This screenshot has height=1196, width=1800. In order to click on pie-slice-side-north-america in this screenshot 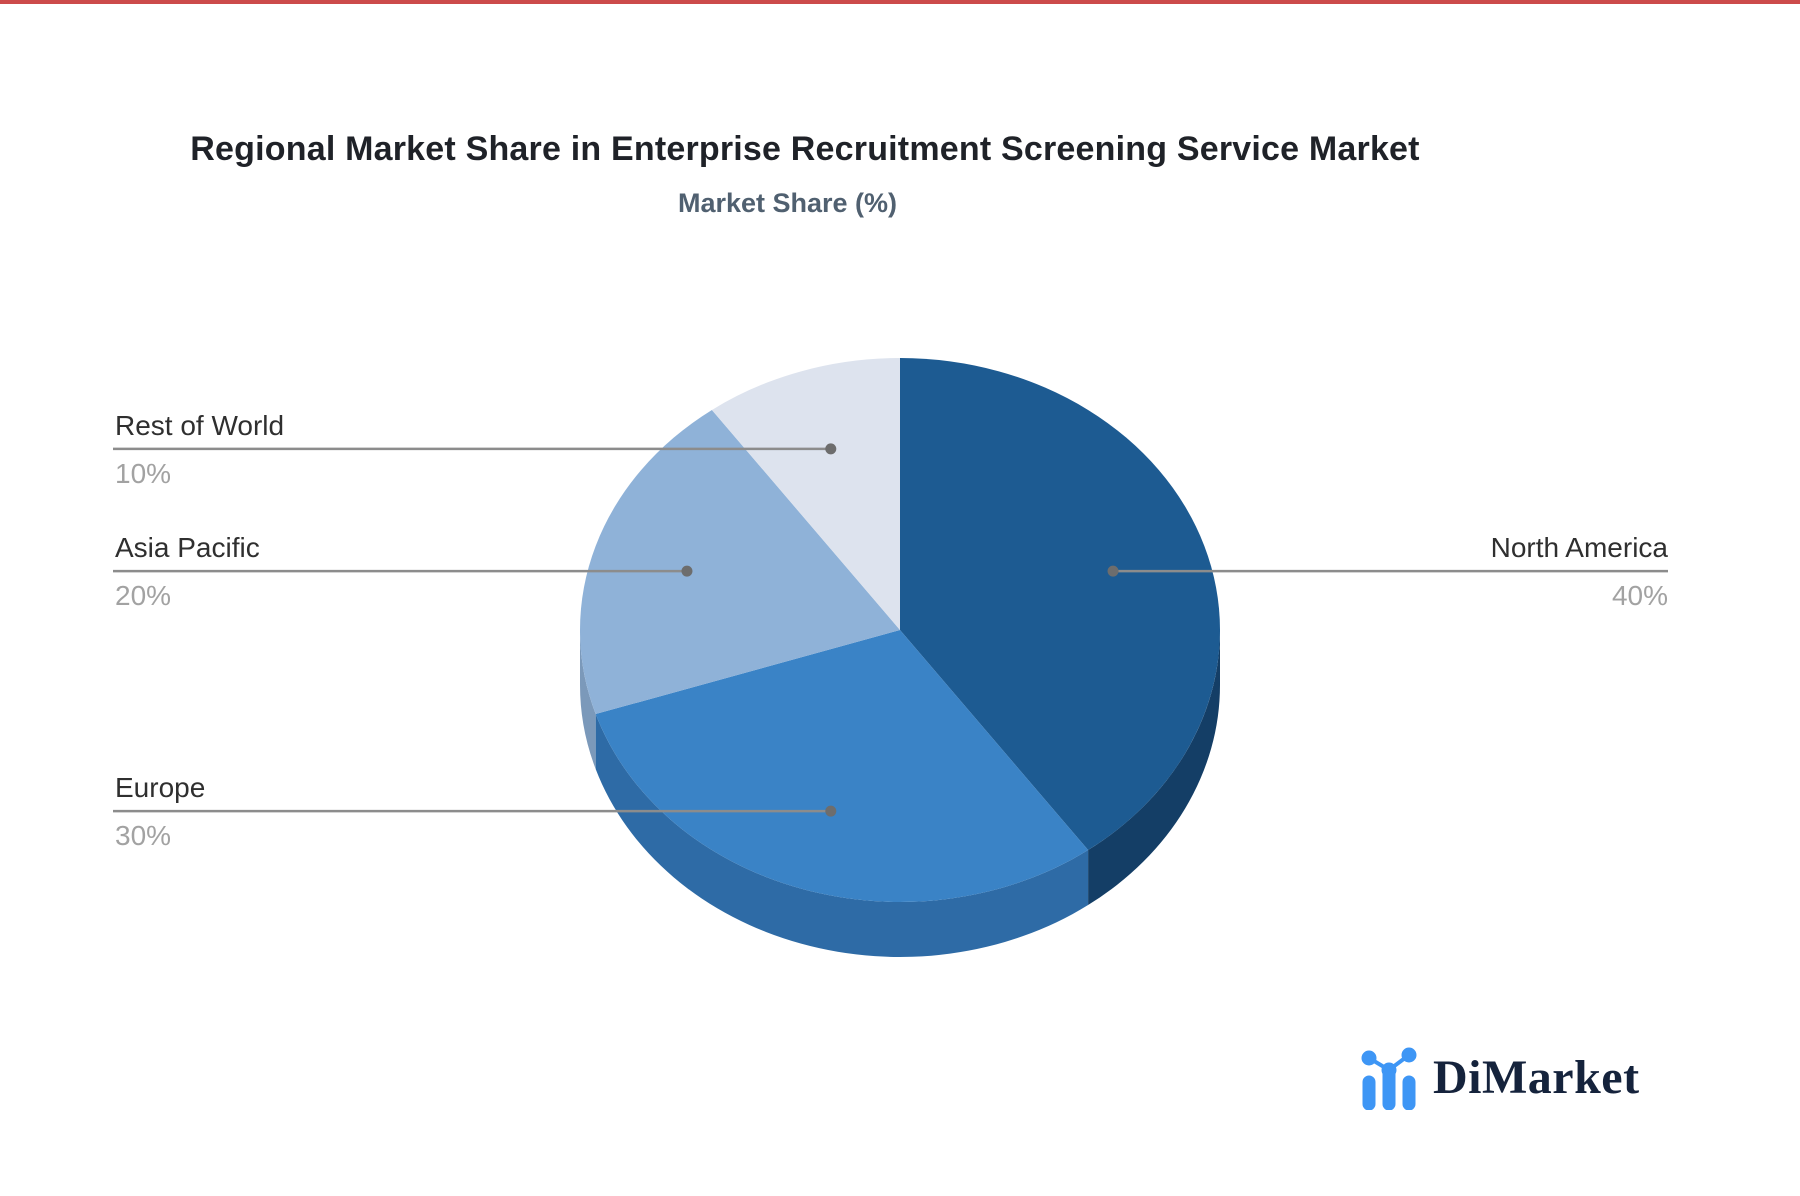, I will do `click(1154, 768)`.